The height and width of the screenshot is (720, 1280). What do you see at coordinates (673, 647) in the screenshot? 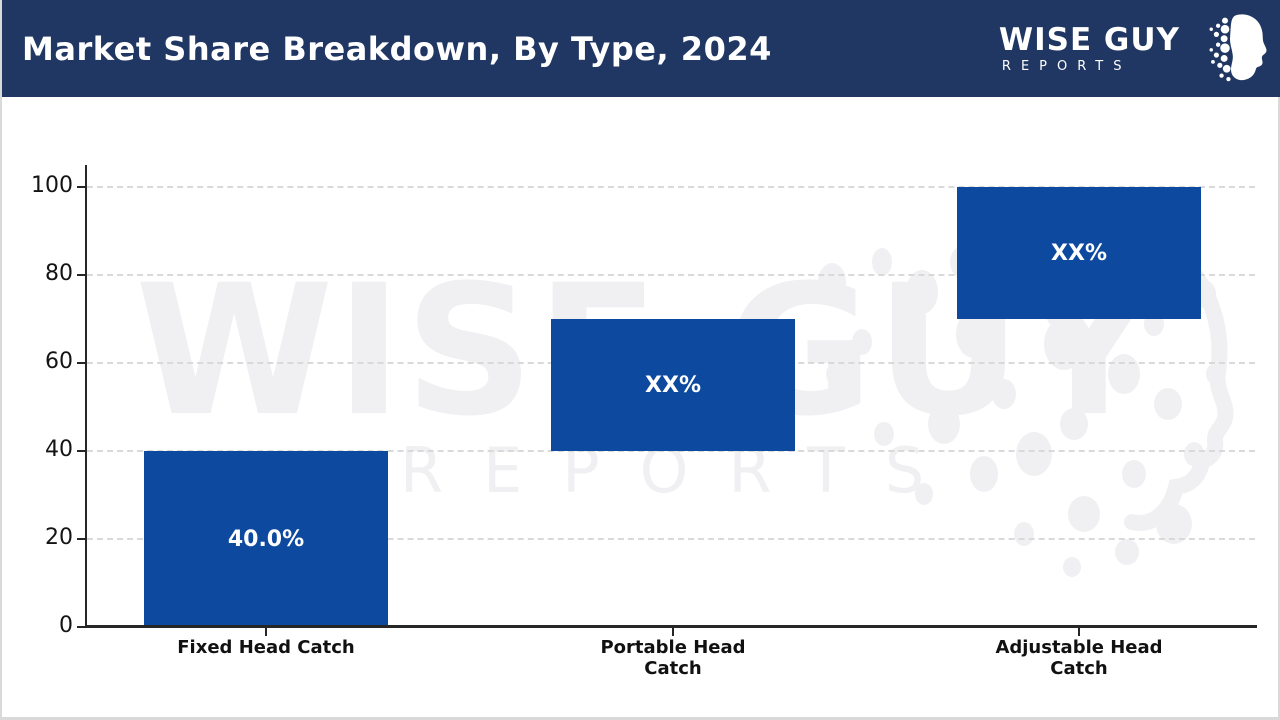
I see `x-tick-label-line: Portable Head` at bounding box center [673, 647].